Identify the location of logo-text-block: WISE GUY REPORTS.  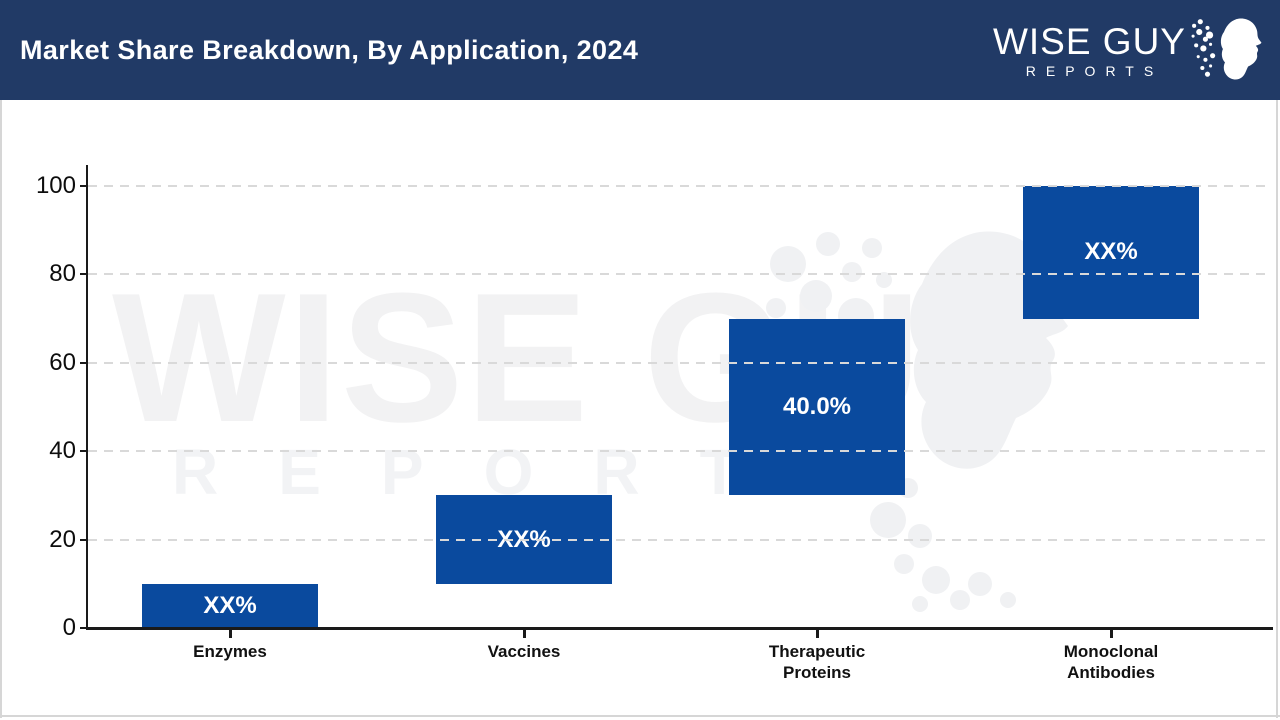
(1089, 50).